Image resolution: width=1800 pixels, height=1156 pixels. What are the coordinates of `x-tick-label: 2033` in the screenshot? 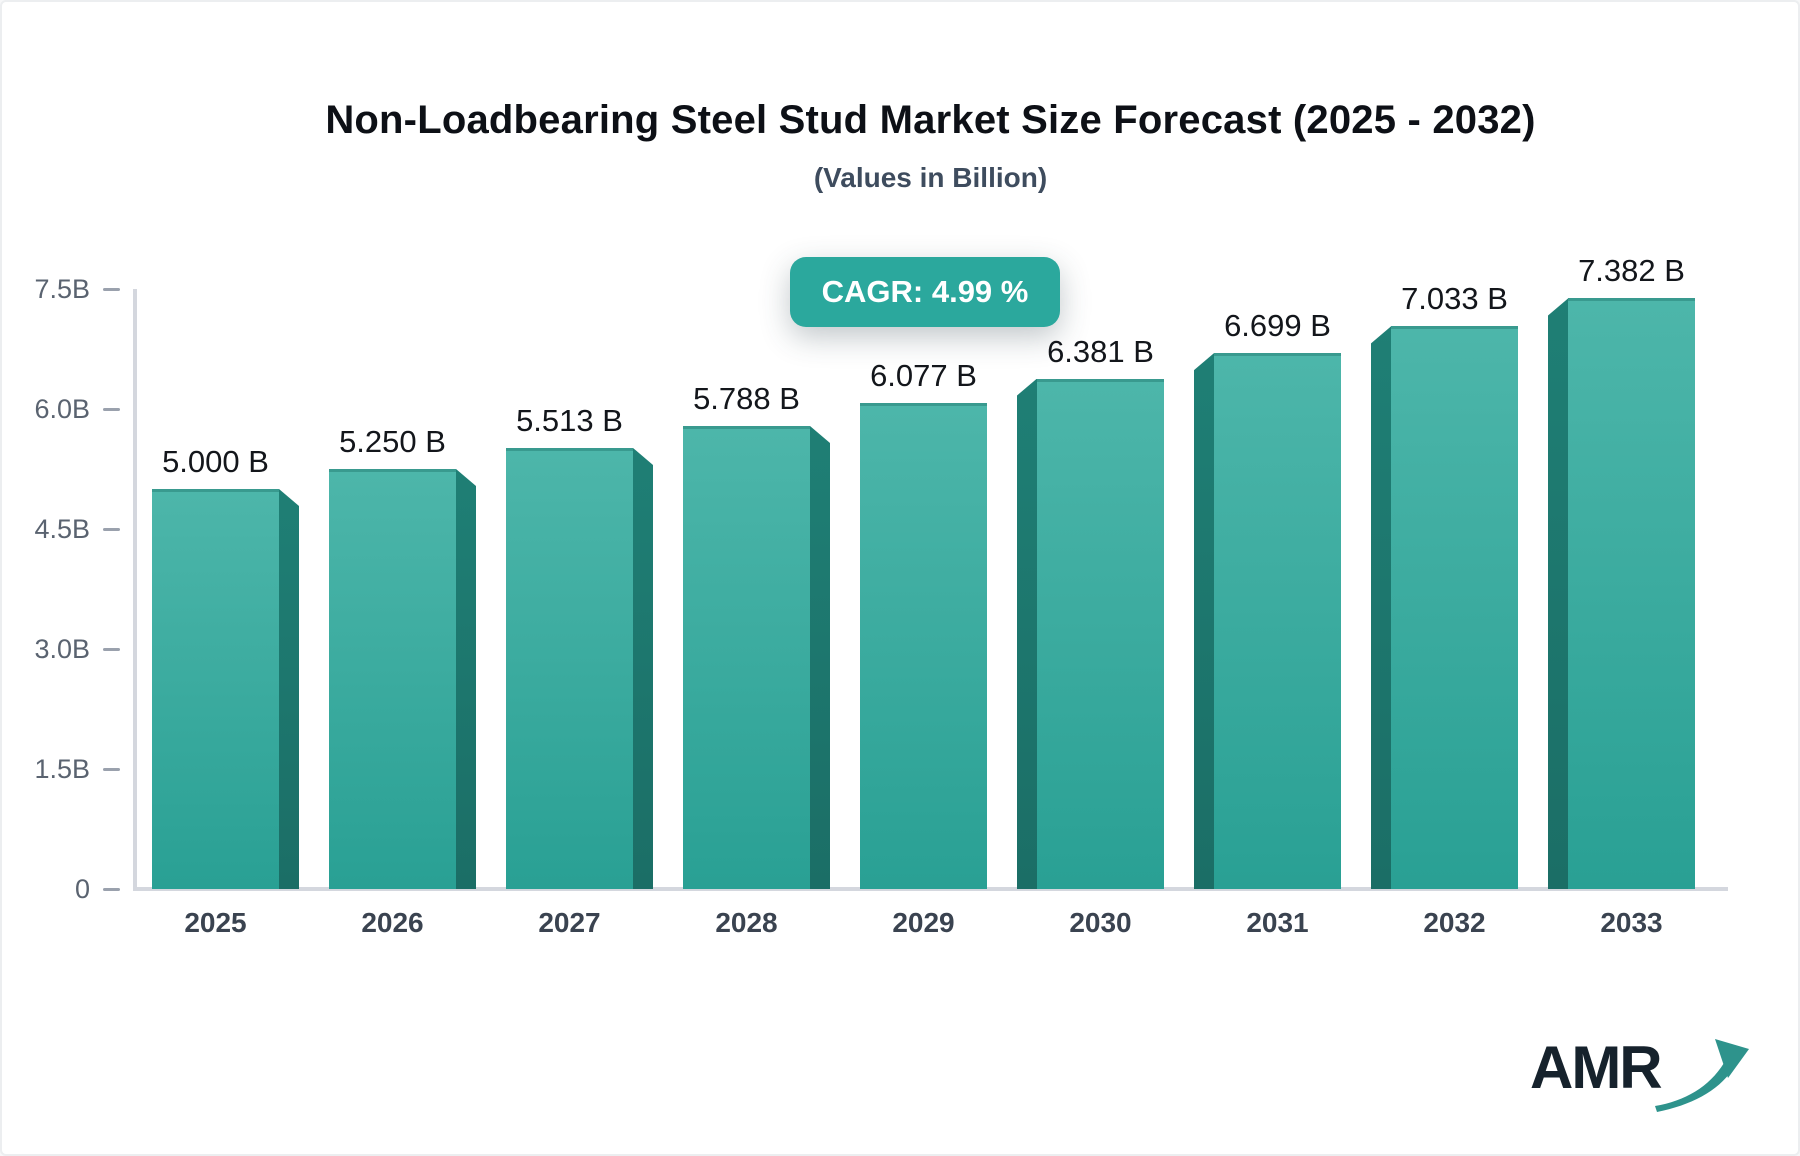 It's located at (1631, 922).